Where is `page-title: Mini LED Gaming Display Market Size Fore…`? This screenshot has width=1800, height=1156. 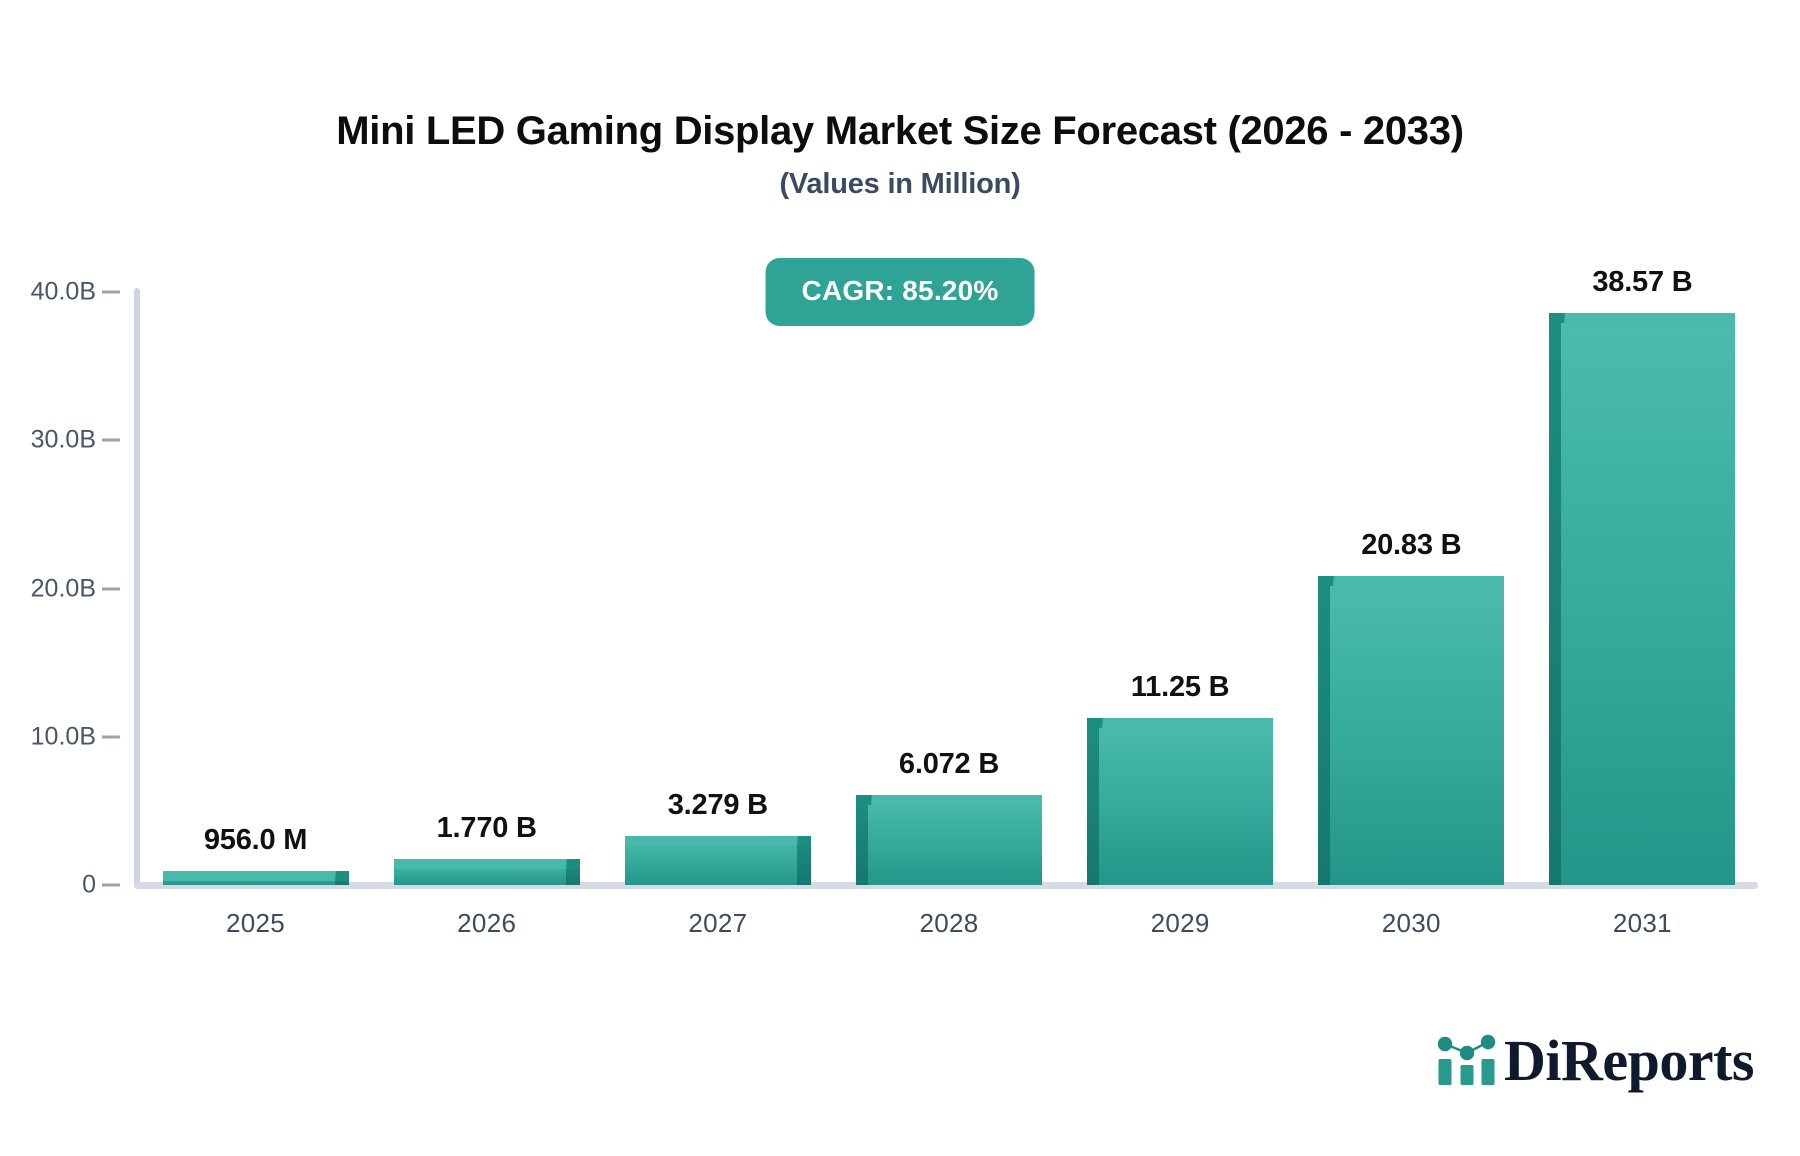 page-title: Mini LED Gaming Display Market Size Fore… is located at coordinates (900, 131).